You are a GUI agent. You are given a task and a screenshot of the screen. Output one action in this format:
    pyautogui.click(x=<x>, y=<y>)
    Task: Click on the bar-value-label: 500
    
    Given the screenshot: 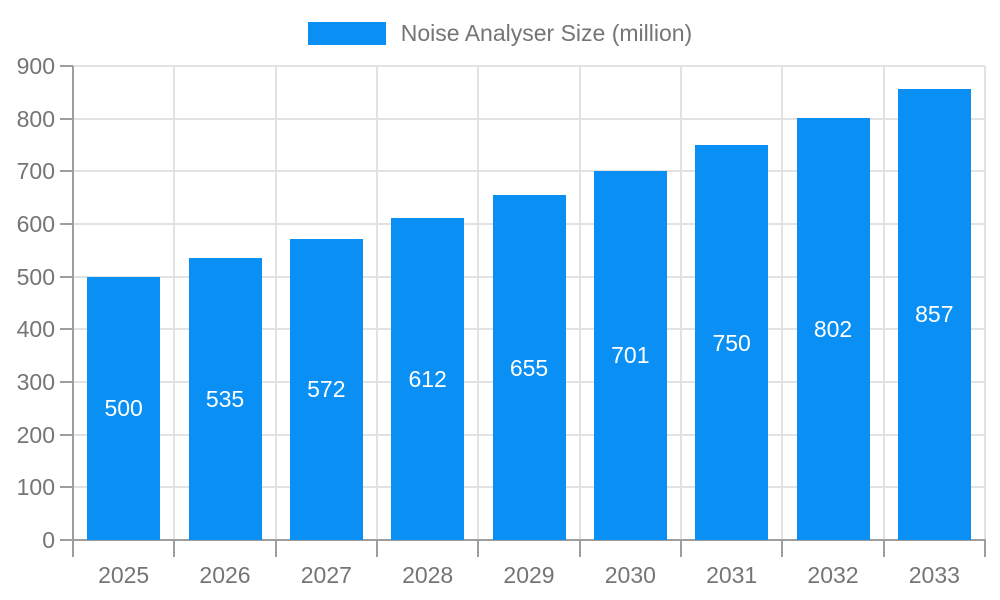 What is the action you would take?
    pyautogui.click(x=123, y=408)
    